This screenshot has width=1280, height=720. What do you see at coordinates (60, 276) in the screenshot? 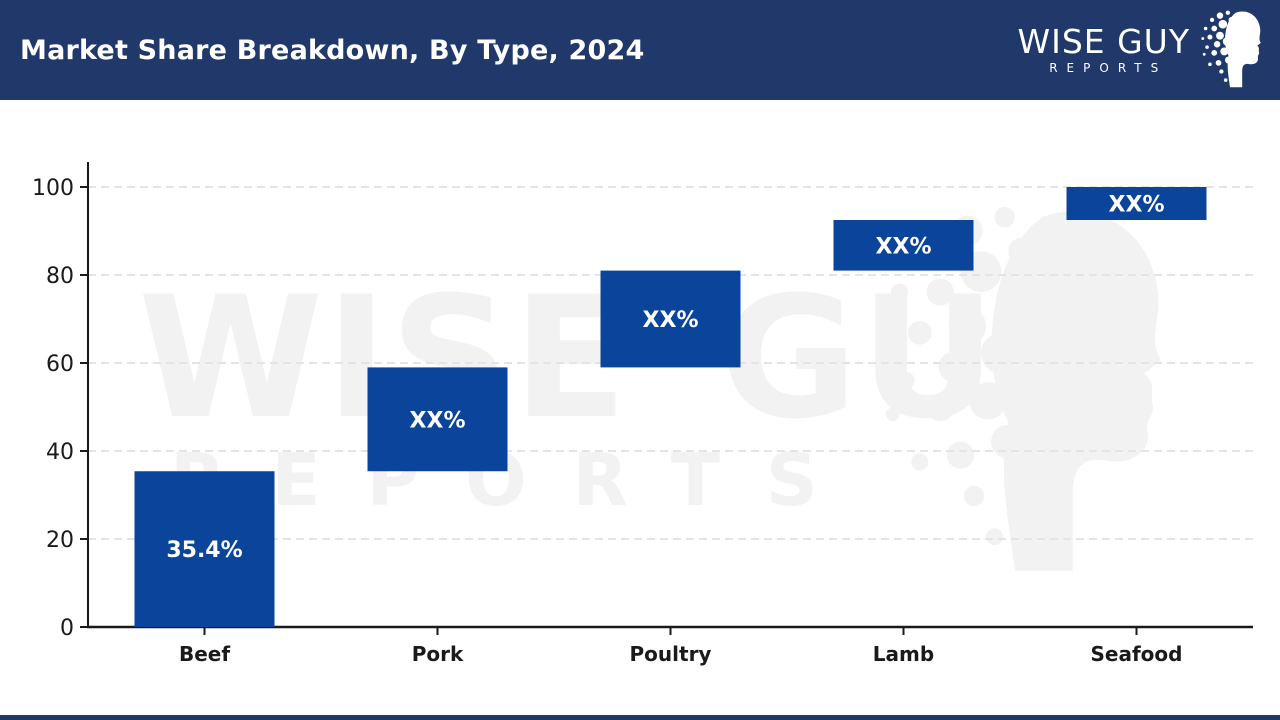
I see `y-tick-label-80: 80` at bounding box center [60, 276].